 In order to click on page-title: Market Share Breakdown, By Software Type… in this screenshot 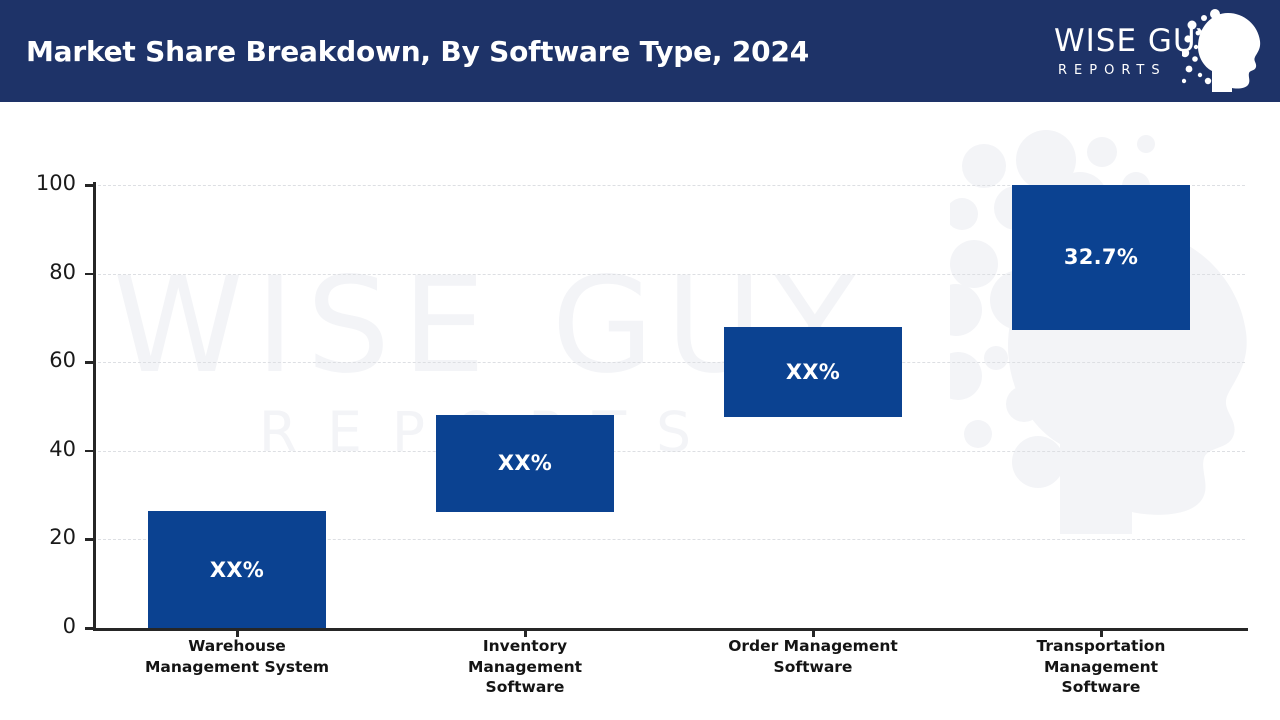, I will do `click(418, 51)`.